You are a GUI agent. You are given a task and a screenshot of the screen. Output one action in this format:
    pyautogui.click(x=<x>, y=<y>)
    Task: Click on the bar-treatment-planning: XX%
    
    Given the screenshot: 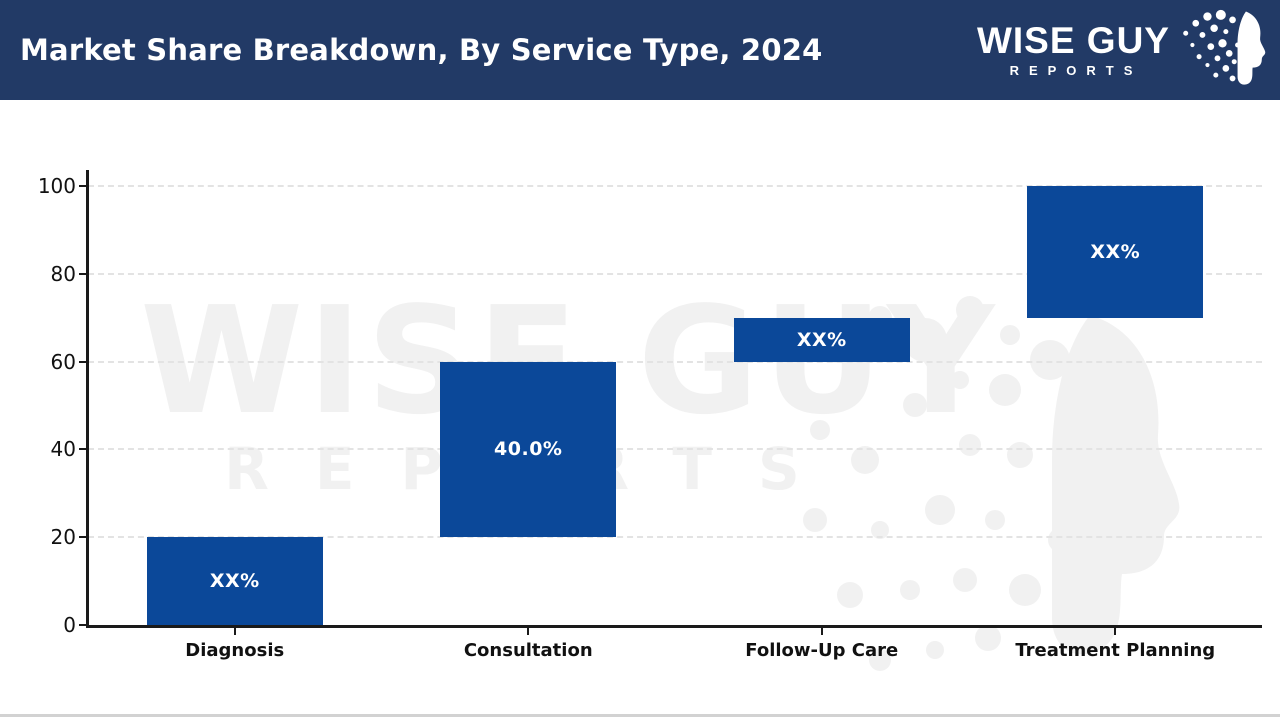 What is the action you would take?
    pyautogui.click(x=1115, y=252)
    